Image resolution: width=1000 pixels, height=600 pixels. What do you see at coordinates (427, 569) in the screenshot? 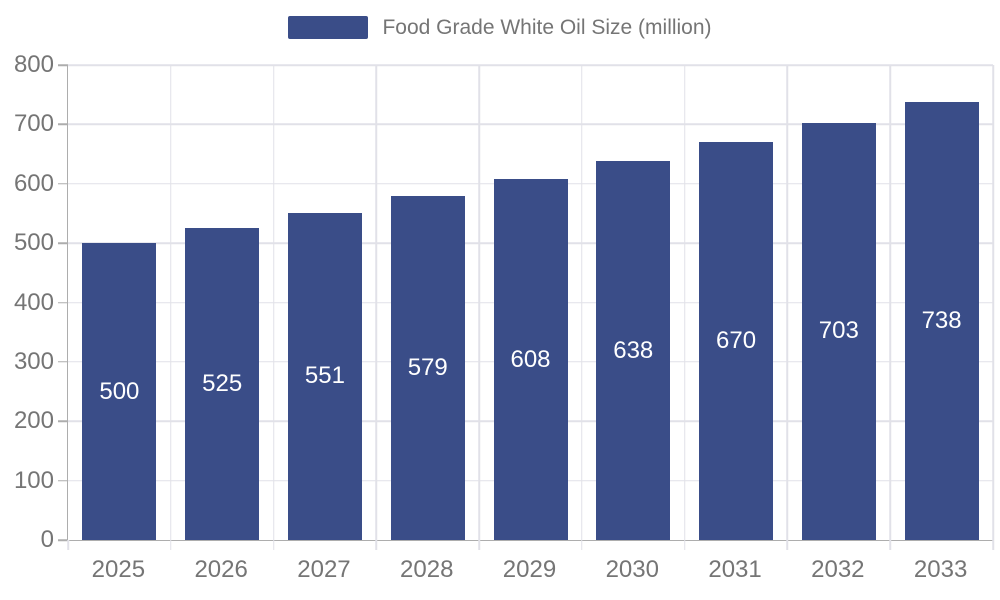
I see `x-tick-label: 2028` at bounding box center [427, 569].